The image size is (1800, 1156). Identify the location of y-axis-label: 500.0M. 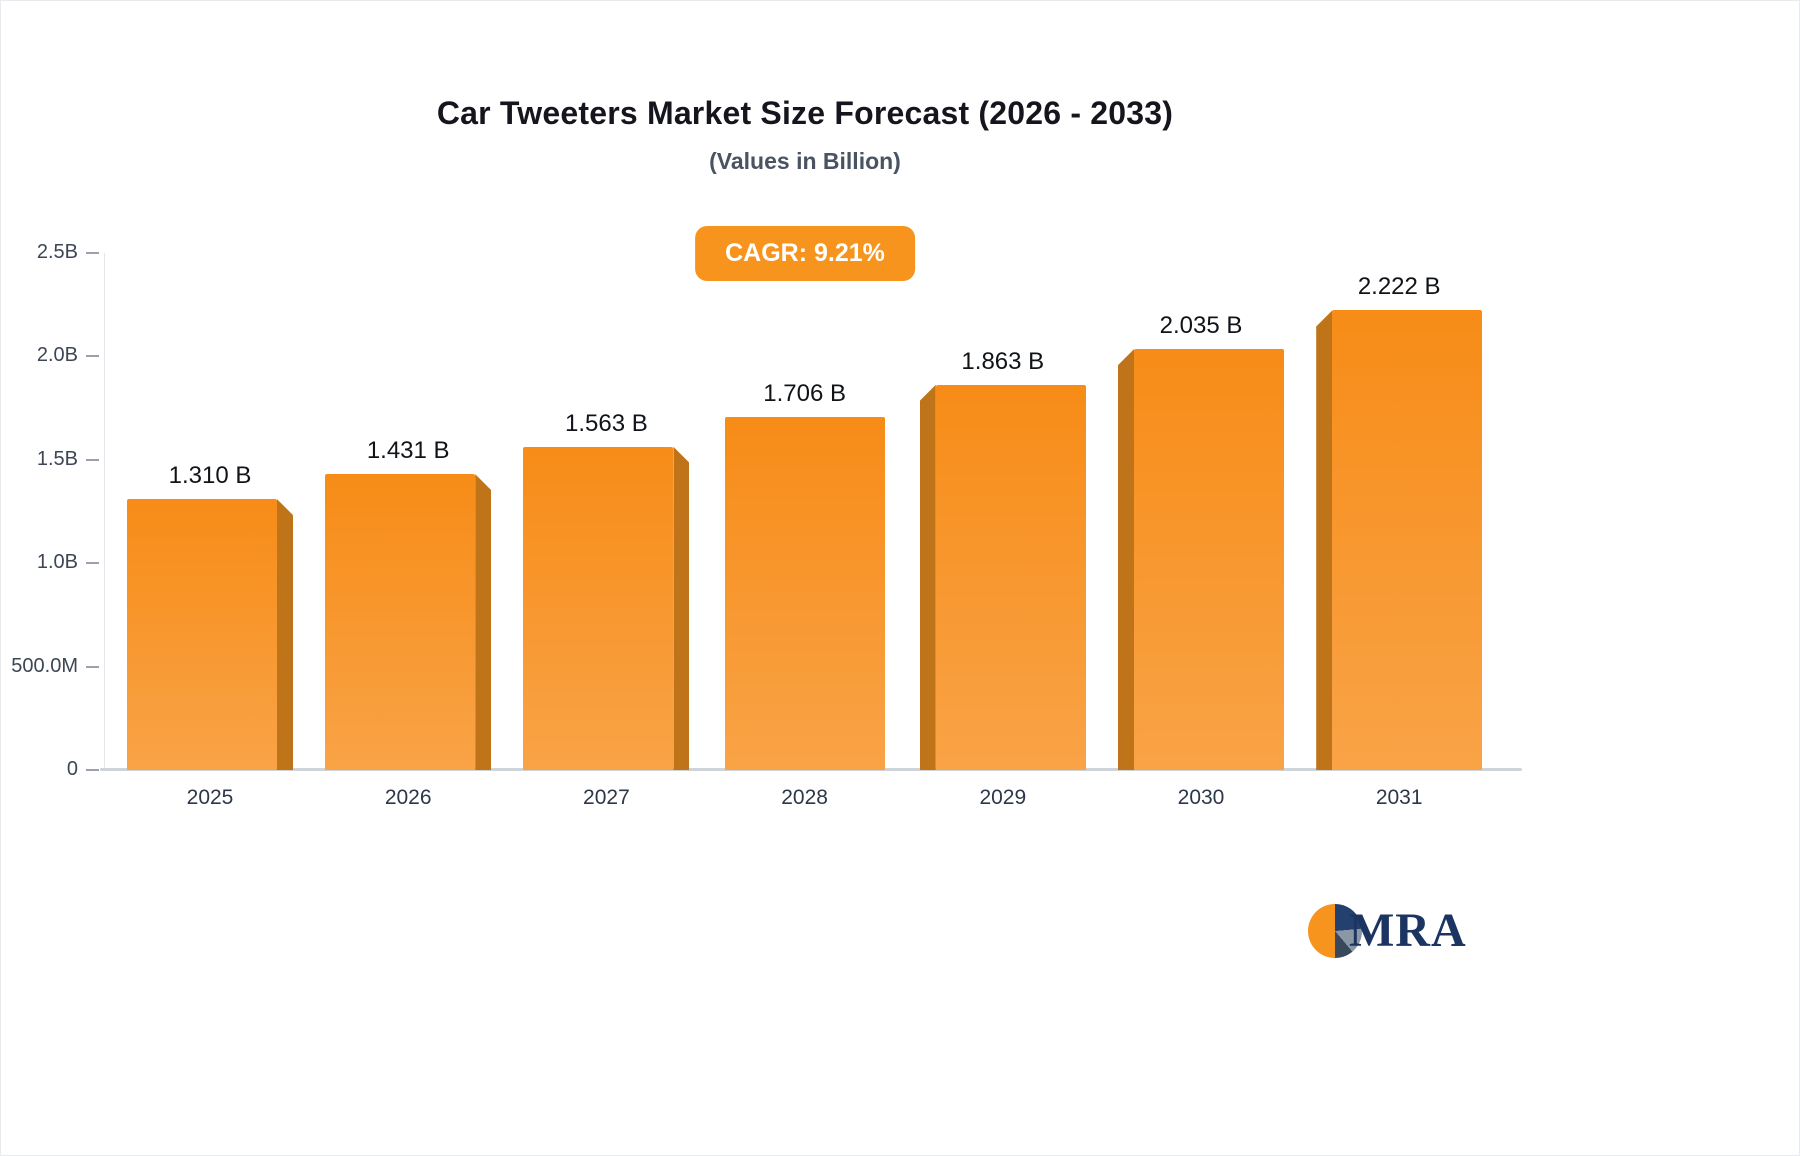
(44, 665).